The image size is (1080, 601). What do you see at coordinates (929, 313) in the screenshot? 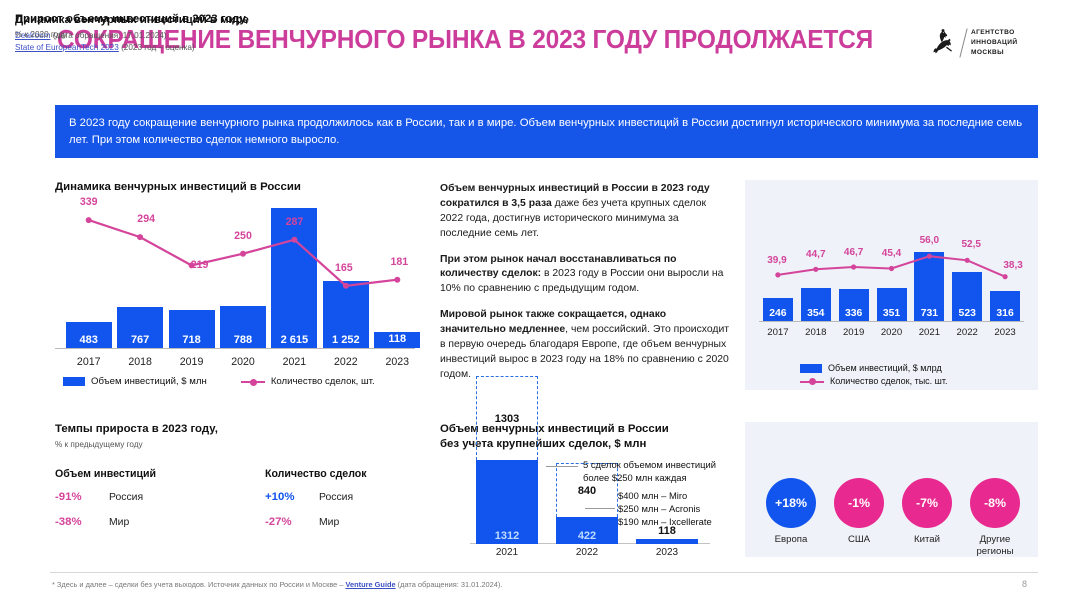
I see `world-bar-value: 731` at bounding box center [929, 313].